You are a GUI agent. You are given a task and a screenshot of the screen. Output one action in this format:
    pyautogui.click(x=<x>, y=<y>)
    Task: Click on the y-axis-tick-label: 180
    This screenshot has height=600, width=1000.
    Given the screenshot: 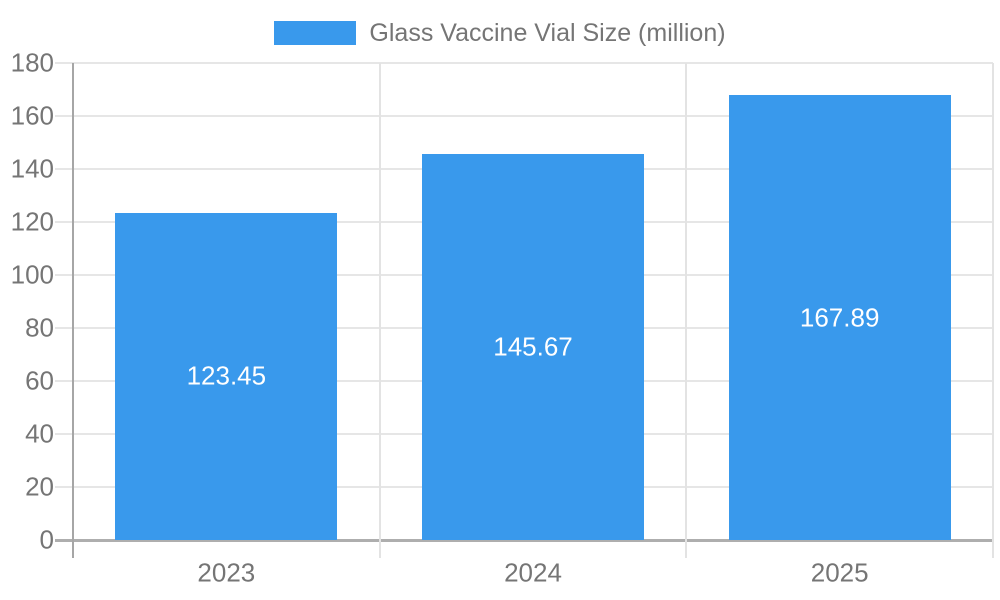 What is the action you would take?
    pyautogui.click(x=32, y=62)
    